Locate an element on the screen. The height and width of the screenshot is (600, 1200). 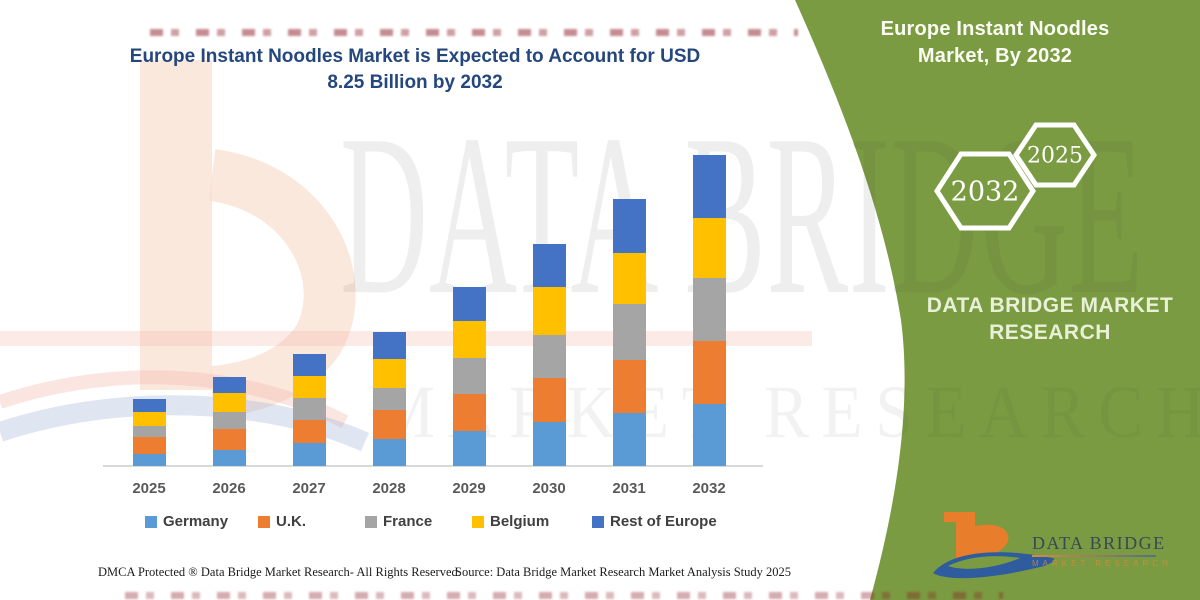
market-research-text-watermark: MARKET RESEARCH is located at coordinates (787, 412).